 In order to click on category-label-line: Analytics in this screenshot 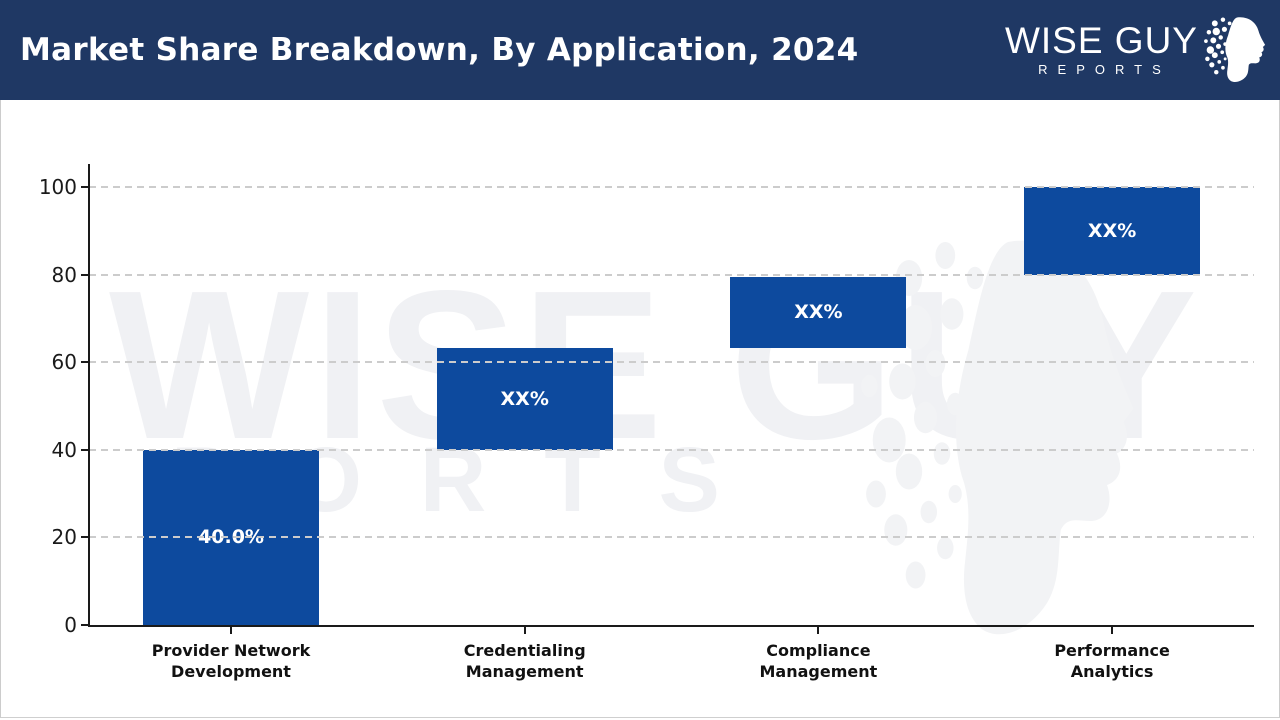, I will do `click(1112, 671)`.